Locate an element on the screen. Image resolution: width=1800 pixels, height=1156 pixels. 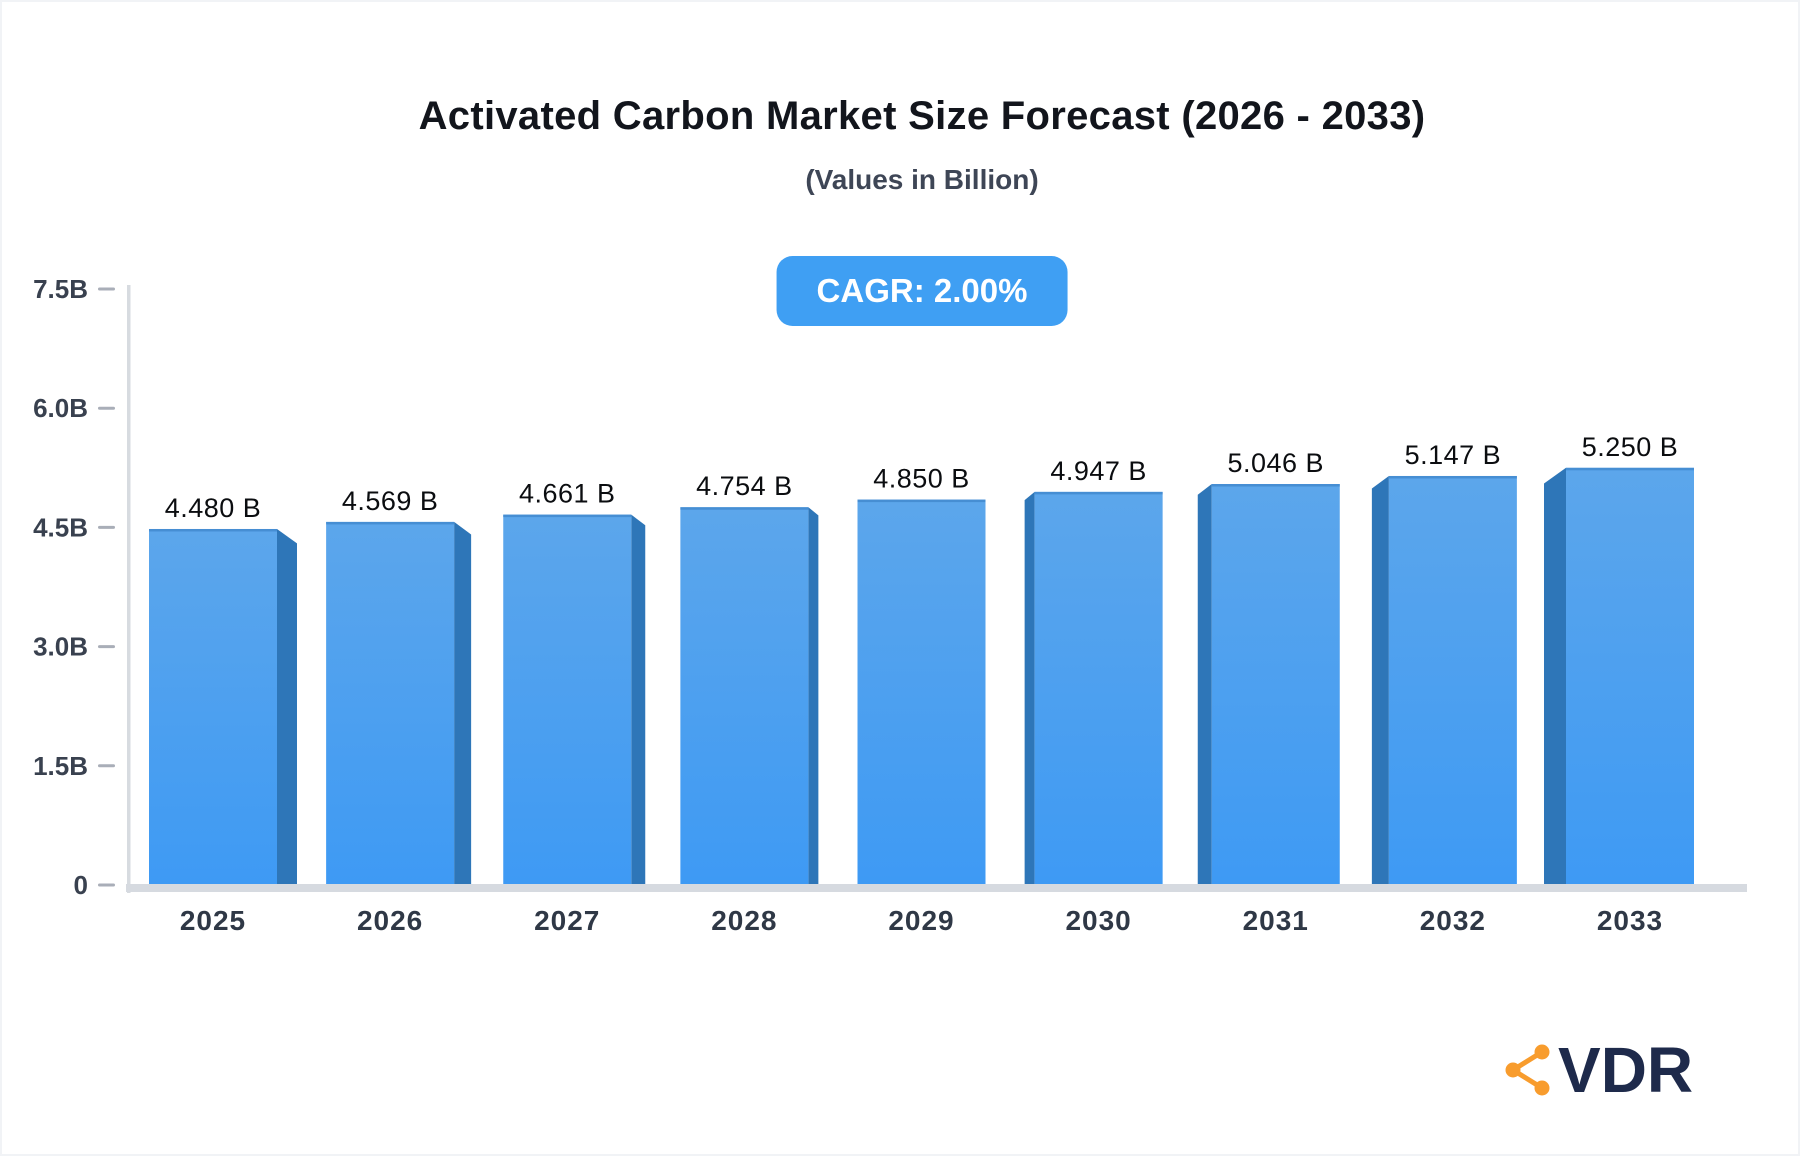
vdr-logo: VDR is located at coordinates (1598, 1070).